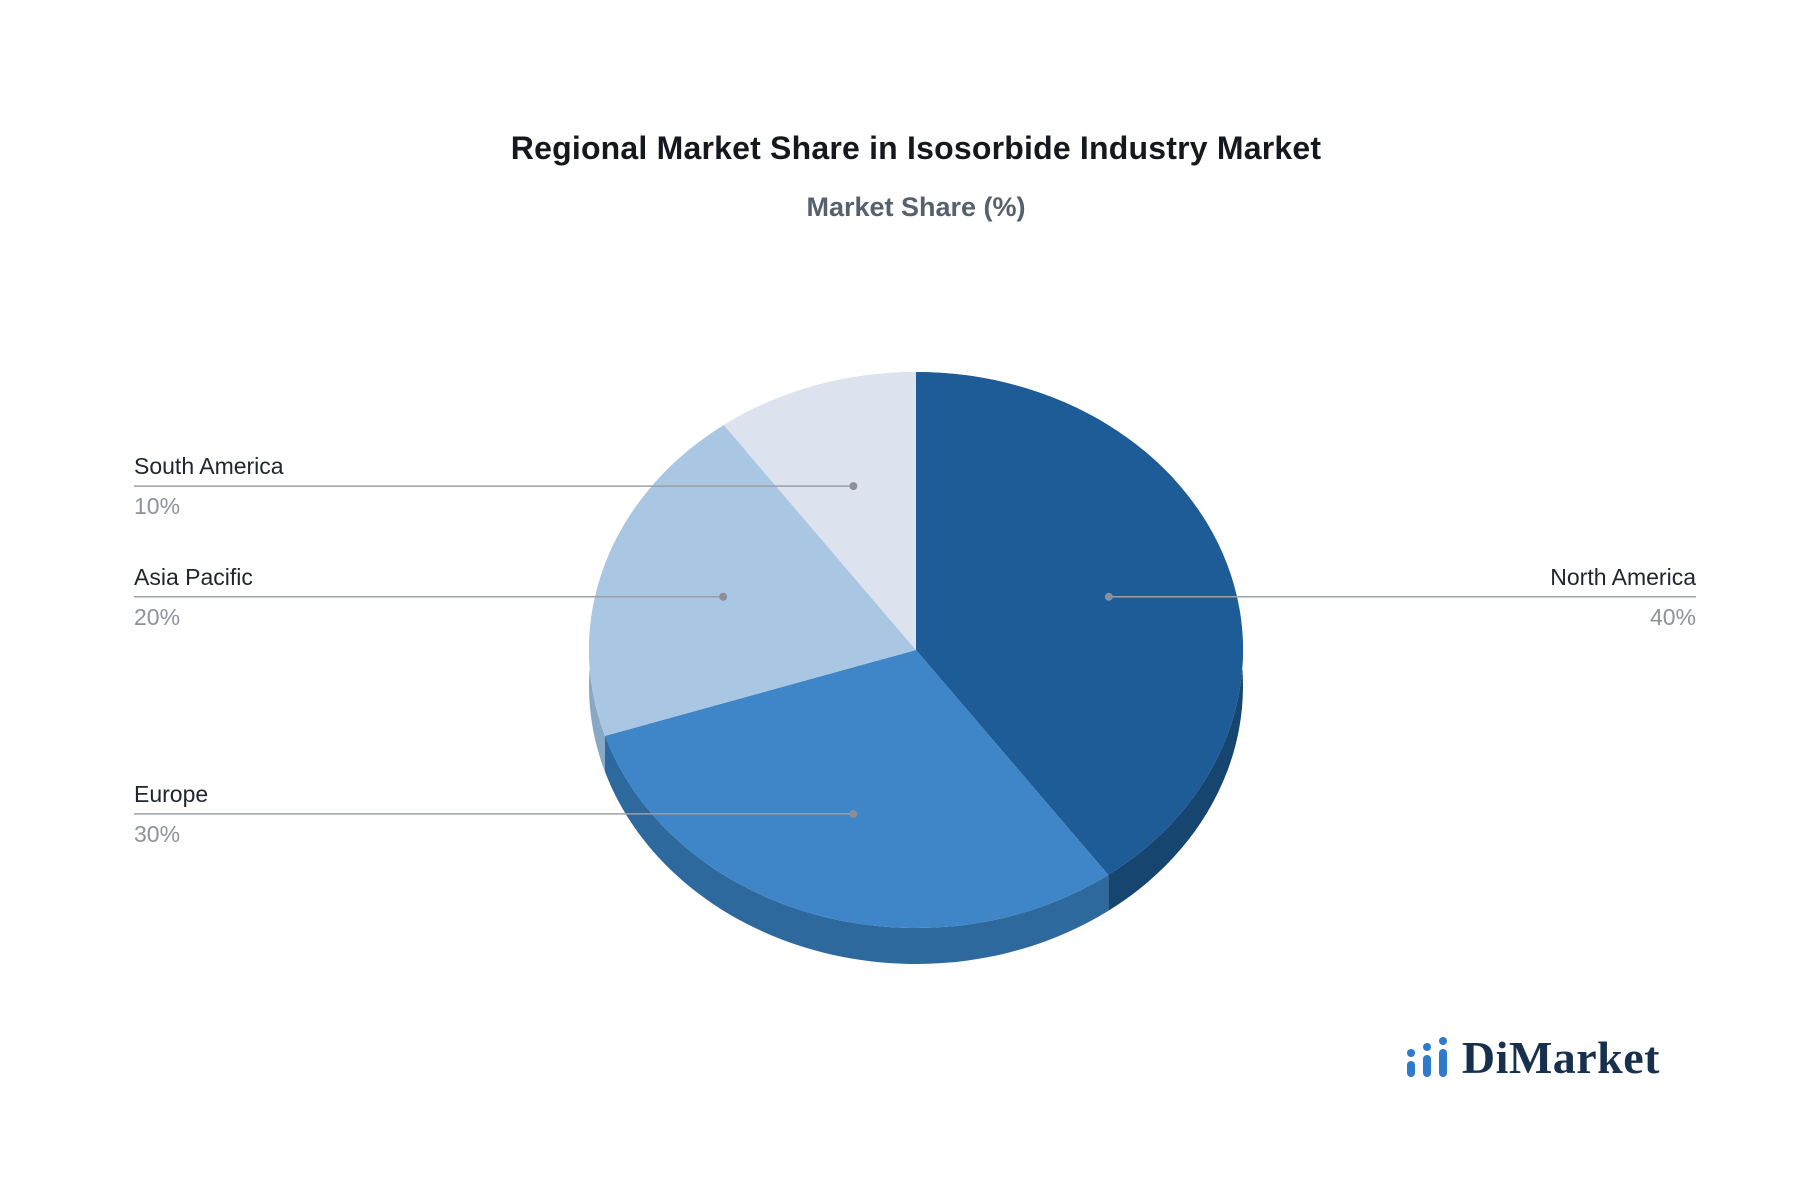 This screenshot has width=1800, height=1196. I want to click on pie-label-value: 40%, so click(1672, 616).